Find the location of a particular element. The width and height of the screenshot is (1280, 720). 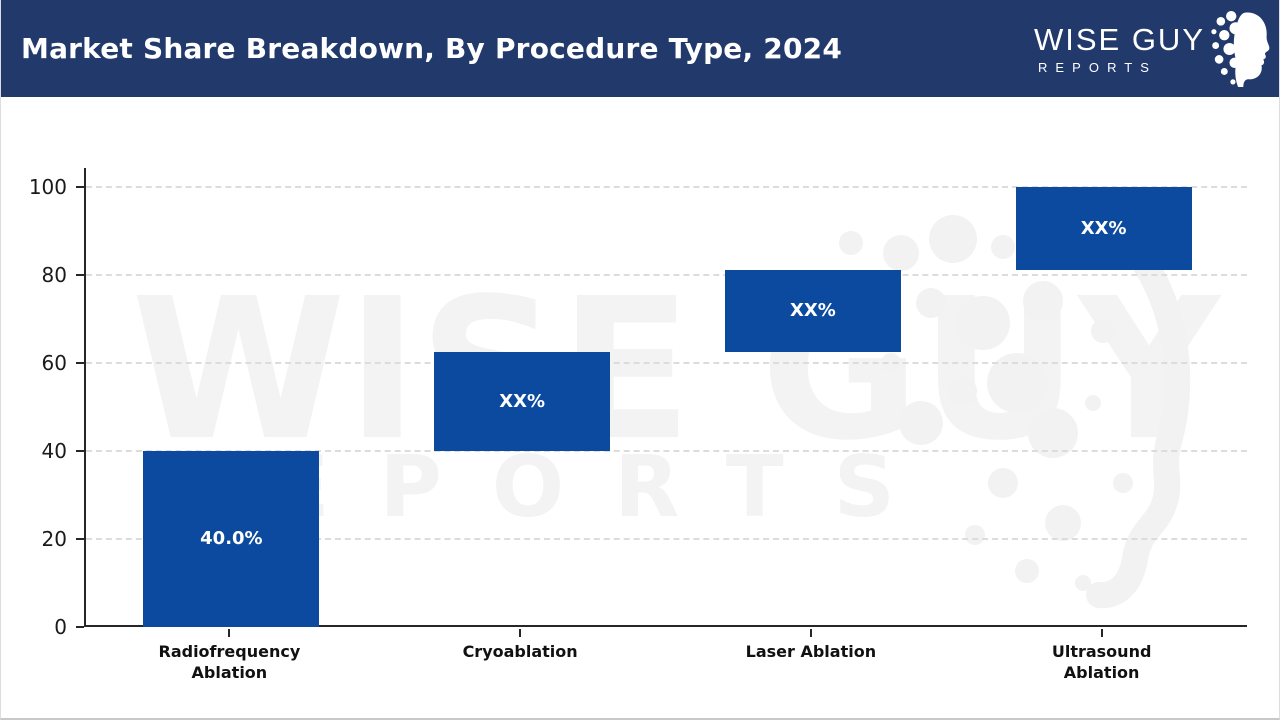

bar-ultrasound-ablation: XX% is located at coordinates (1103, 228).